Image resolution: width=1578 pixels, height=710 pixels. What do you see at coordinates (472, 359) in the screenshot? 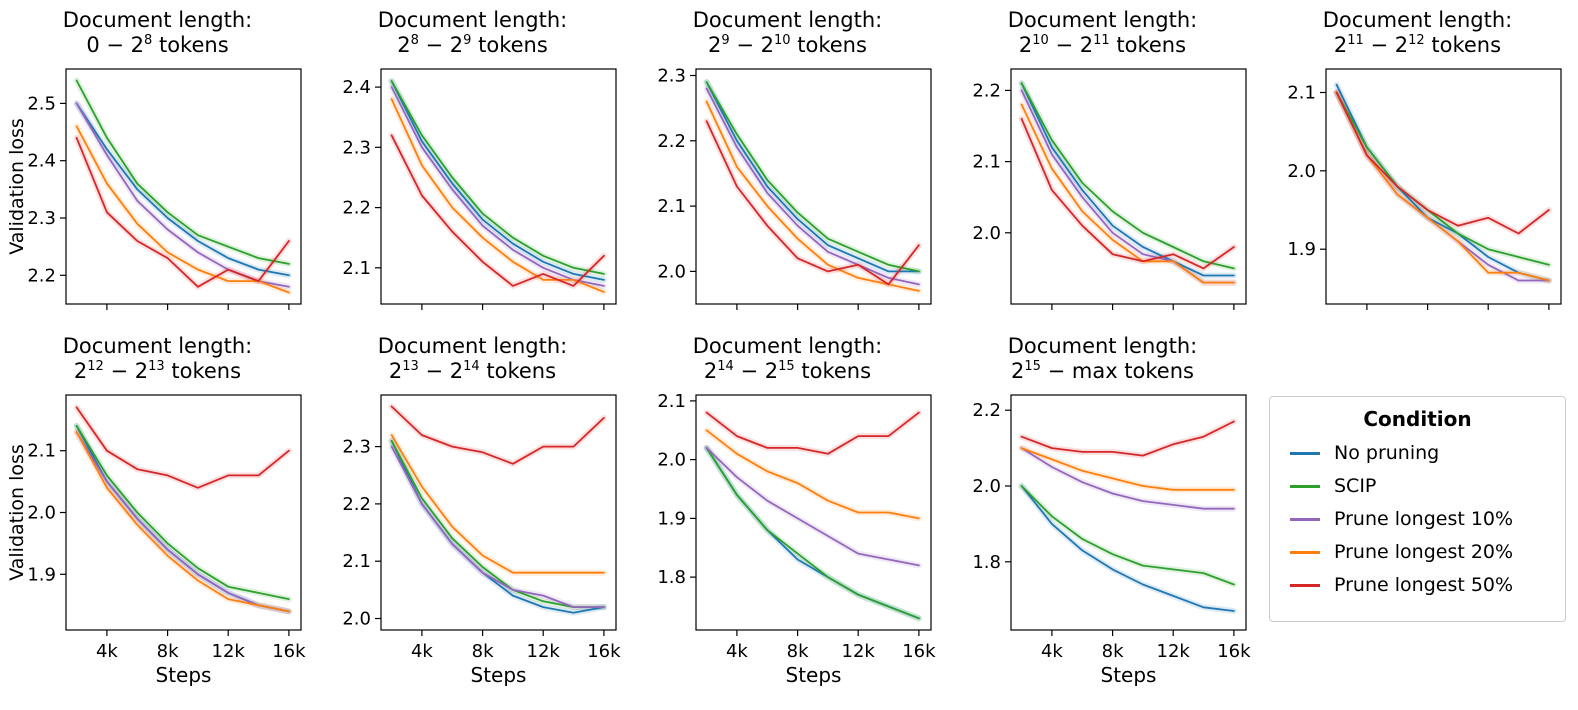
I see `subplot-title: Document length: 213 − 214 tokens` at bounding box center [472, 359].